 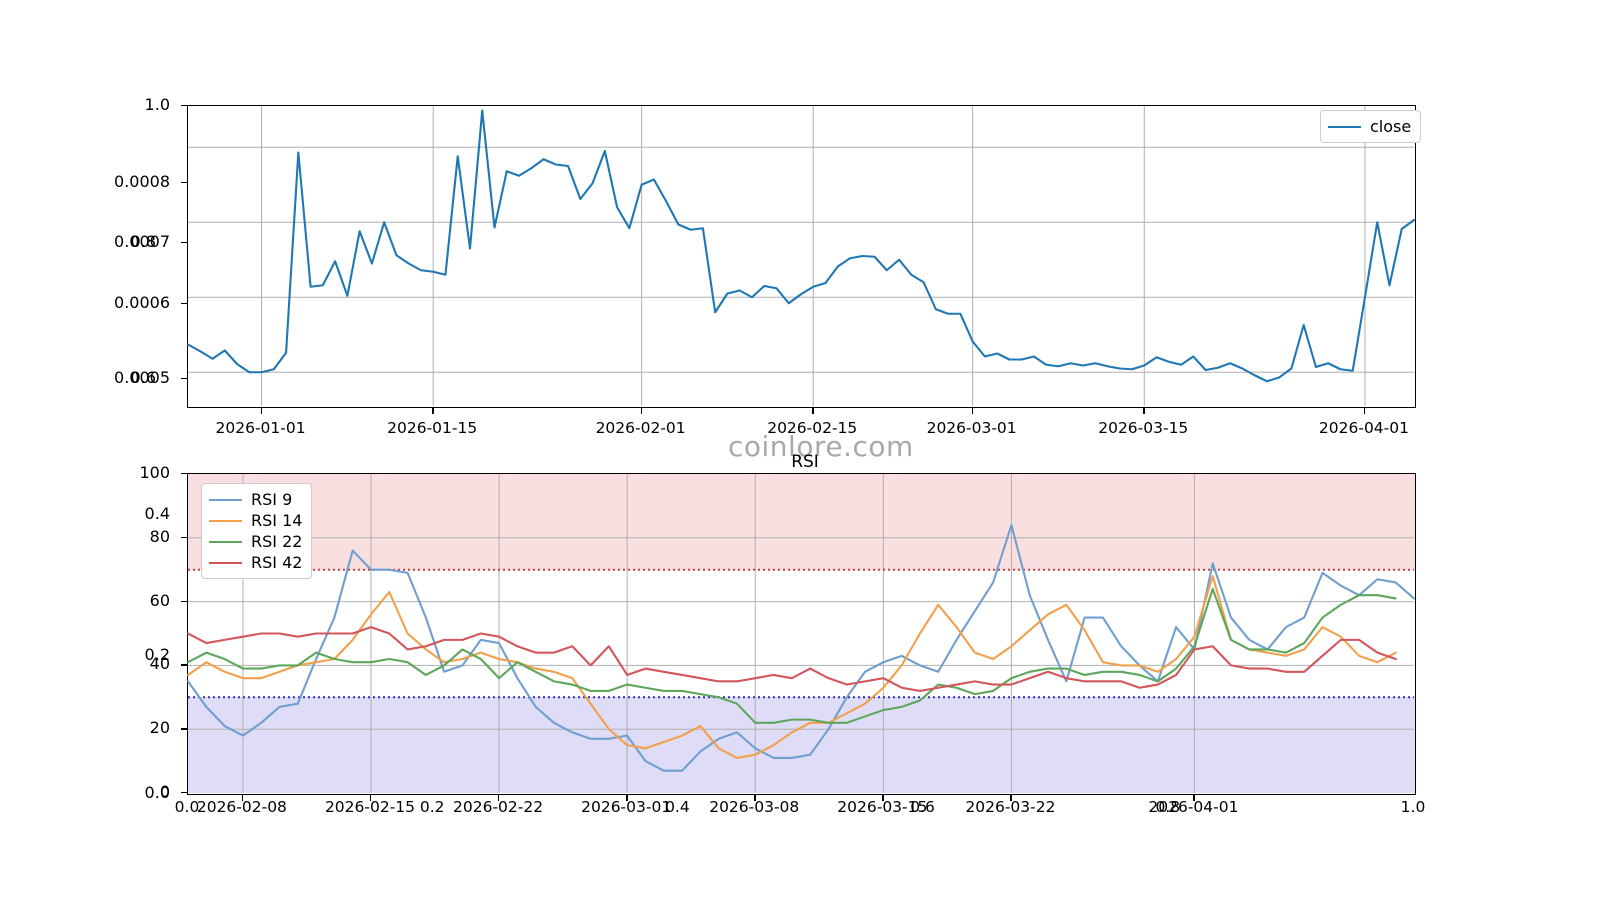 I want to click on price-y-tick-label: 0.0007, so click(x=142, y=241).